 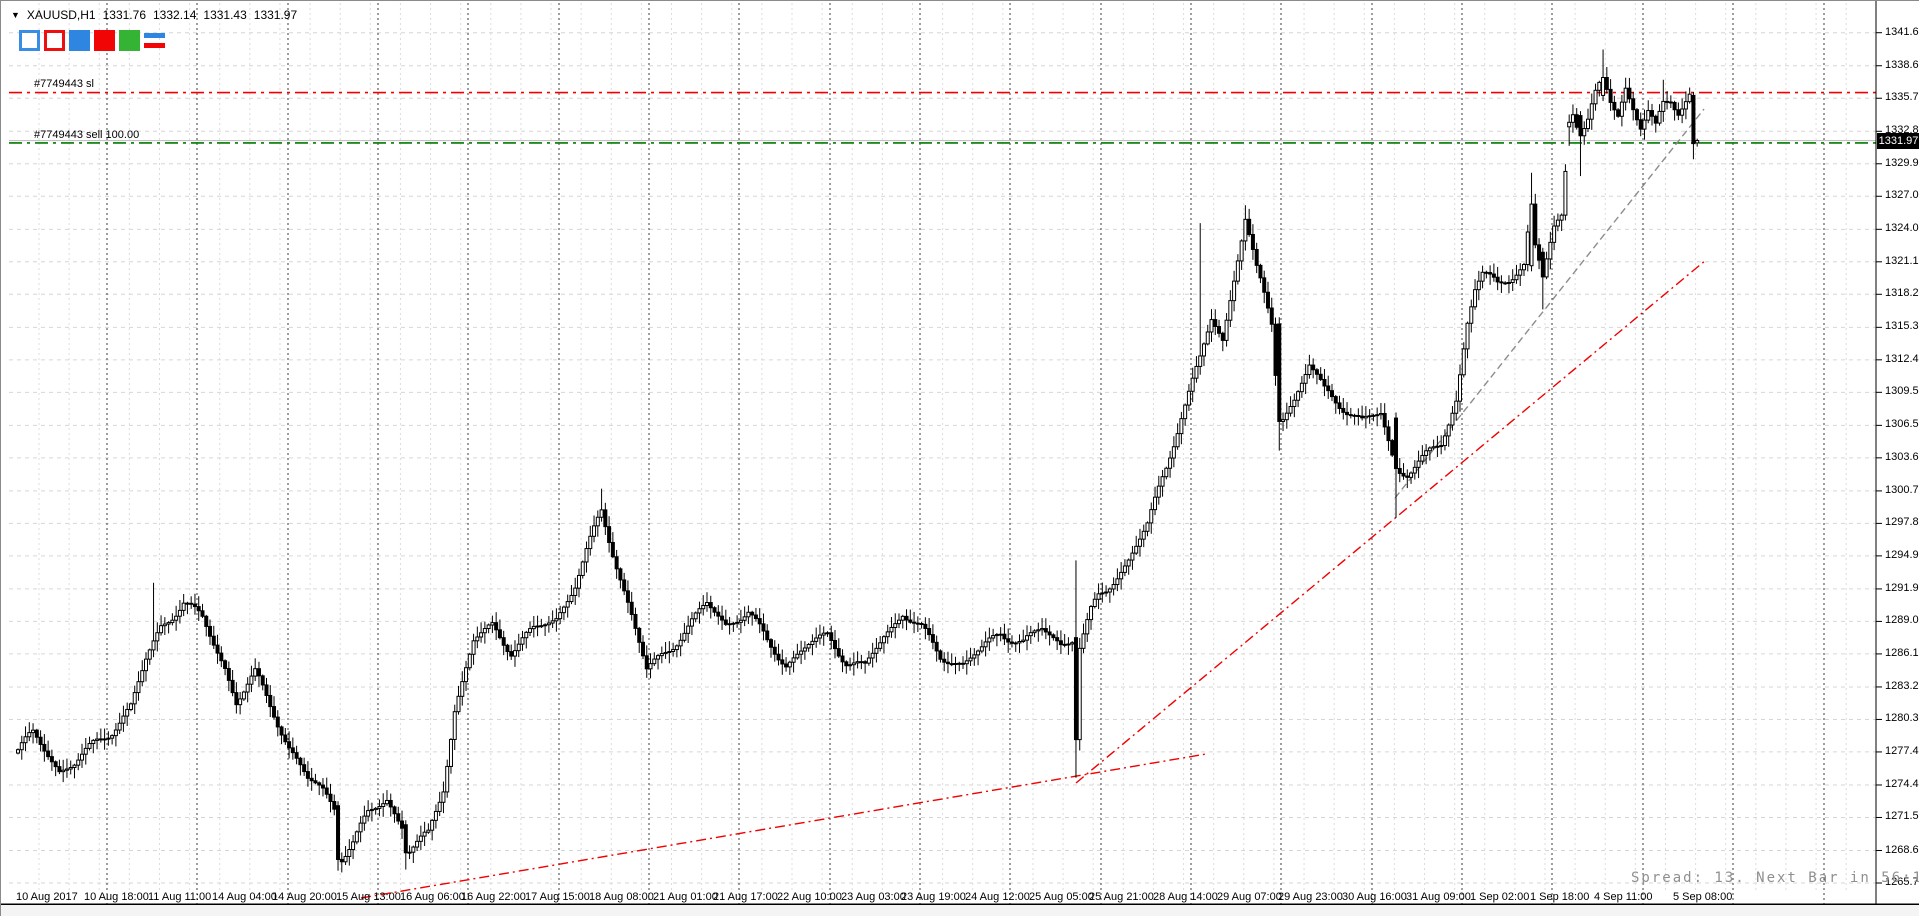 I want to click on time-tick-label: 4 Sep 11:00, so click(x=1623, y=897).